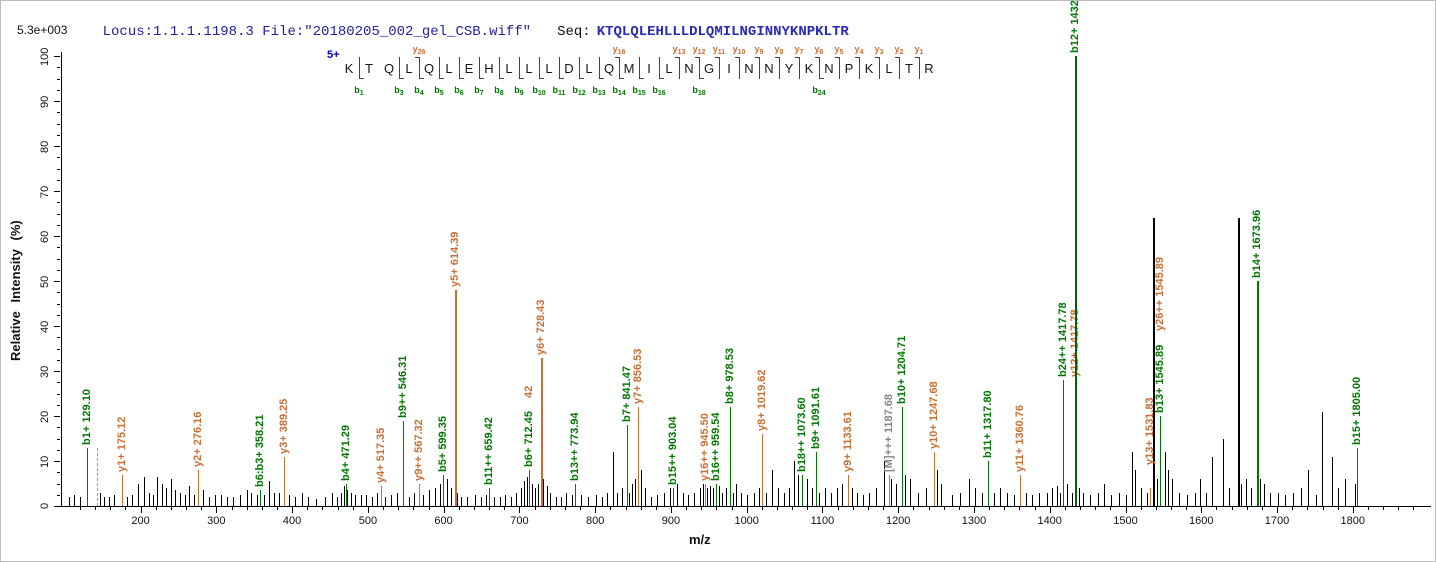 The width and height of the screenshot is (1436, 562). I want to click on y-tick-label: 10, so click(45, 461).